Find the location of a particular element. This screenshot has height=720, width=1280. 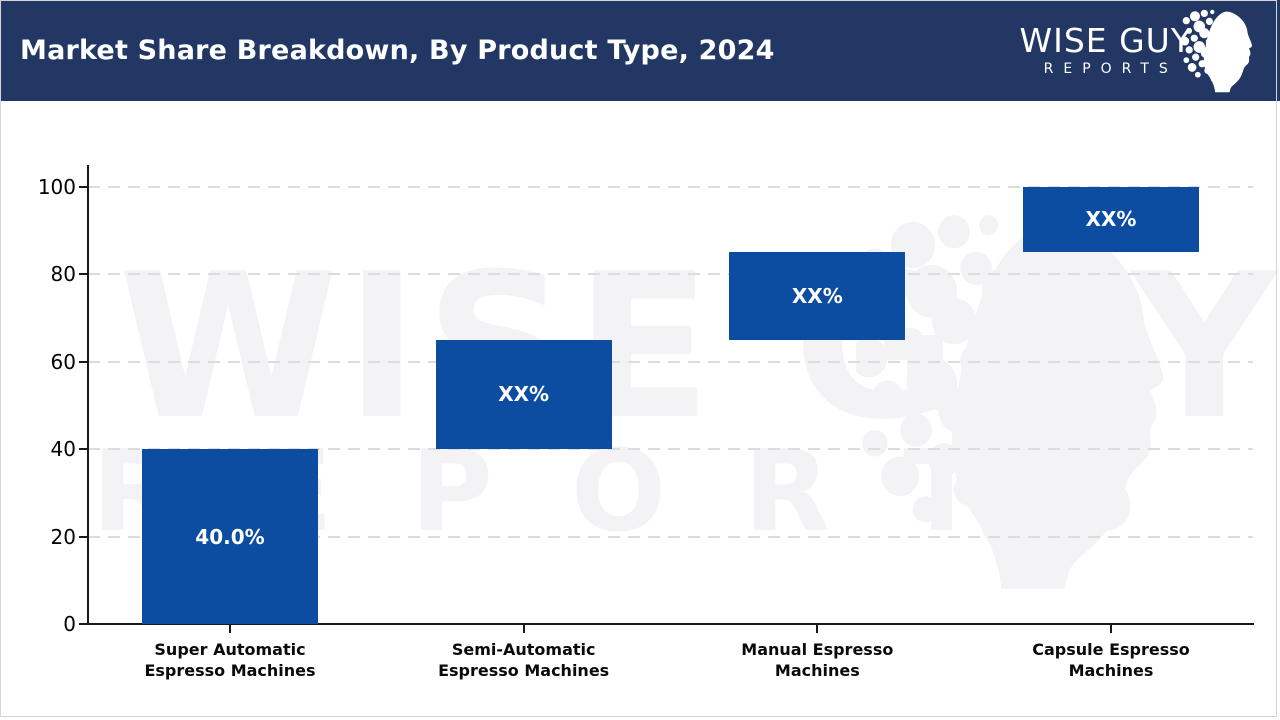

bar-manual-espresso-machines: XX% is located at coordinates (817, 296).